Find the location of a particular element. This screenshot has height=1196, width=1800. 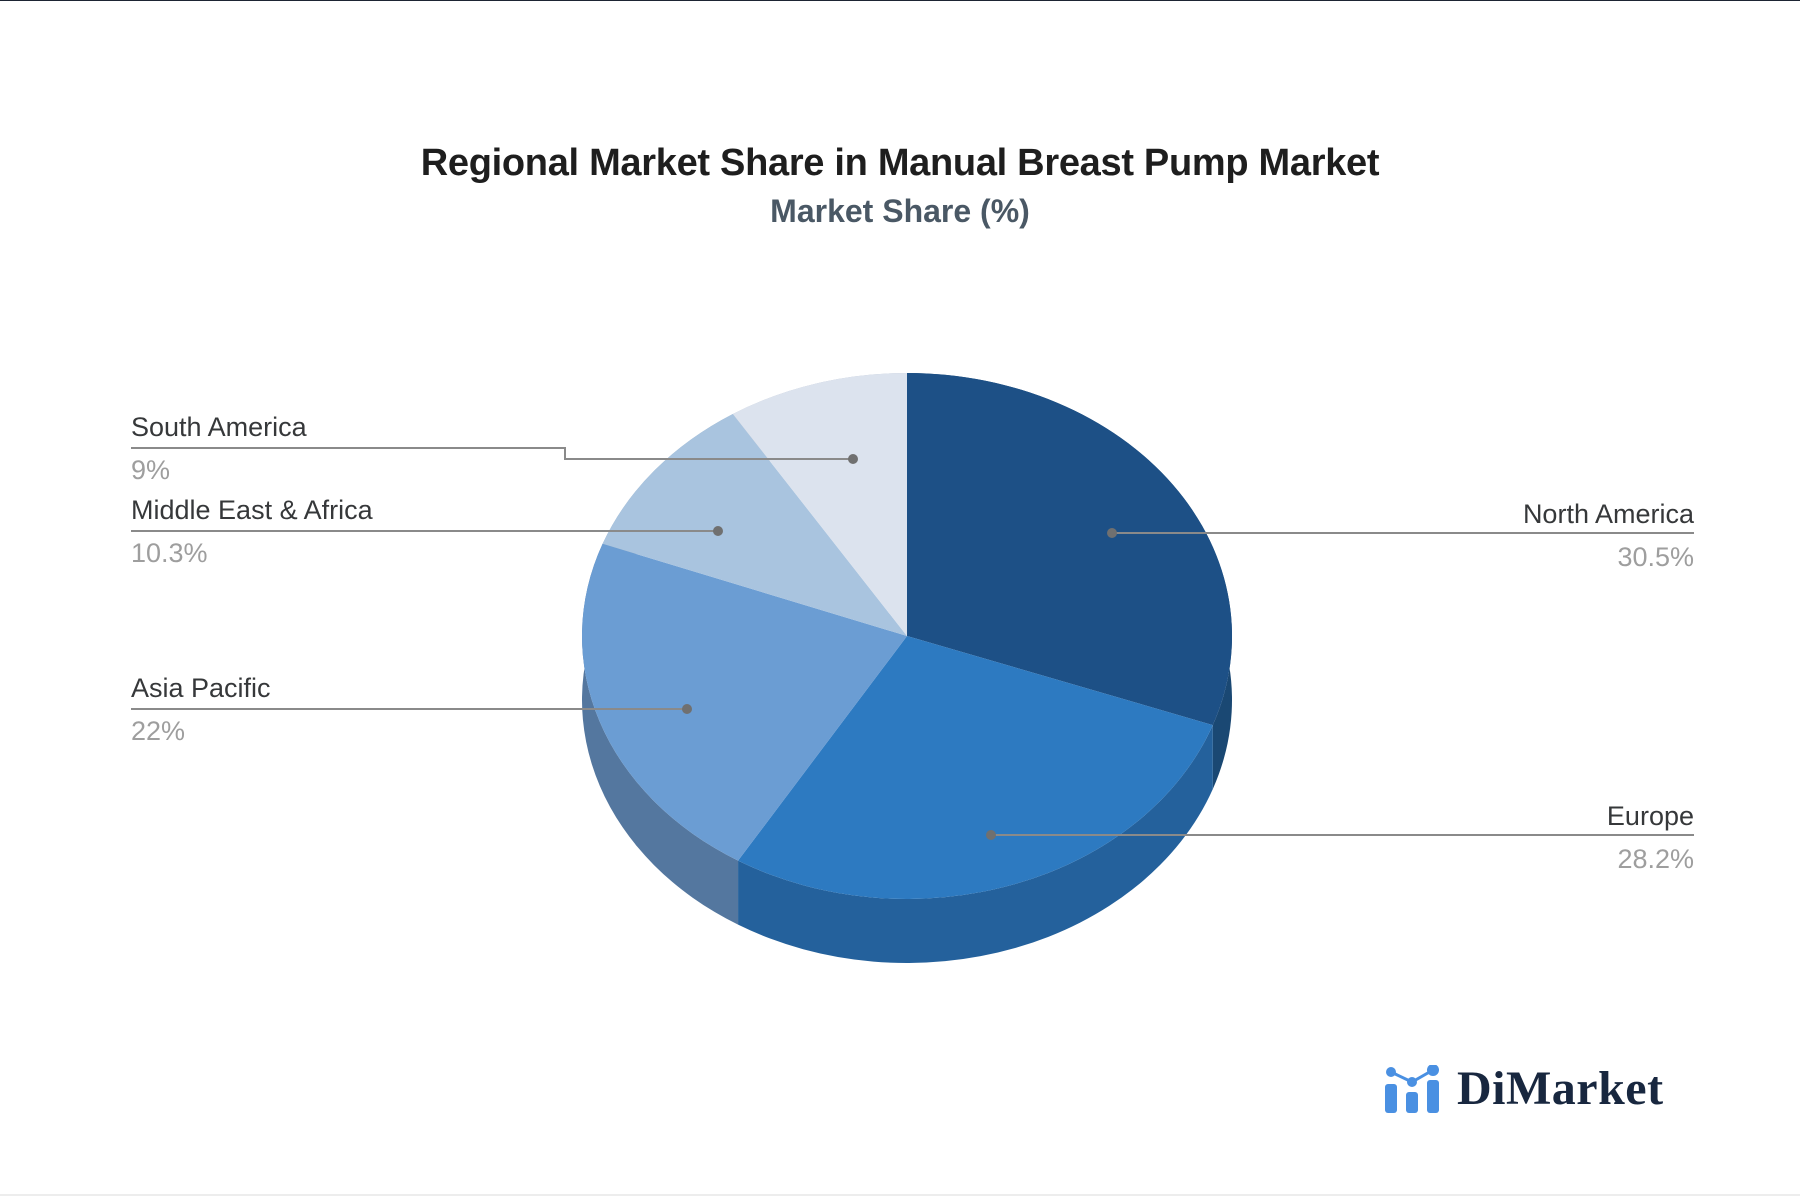

value-europe: 28.2% is located at coordinates (1655, 859).